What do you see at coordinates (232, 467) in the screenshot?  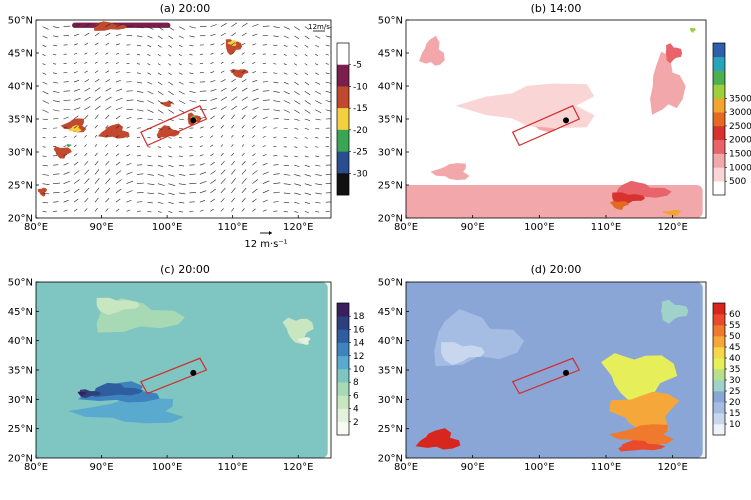 I see `x-tick-label: 110°E` at bounding box center [232, 467].